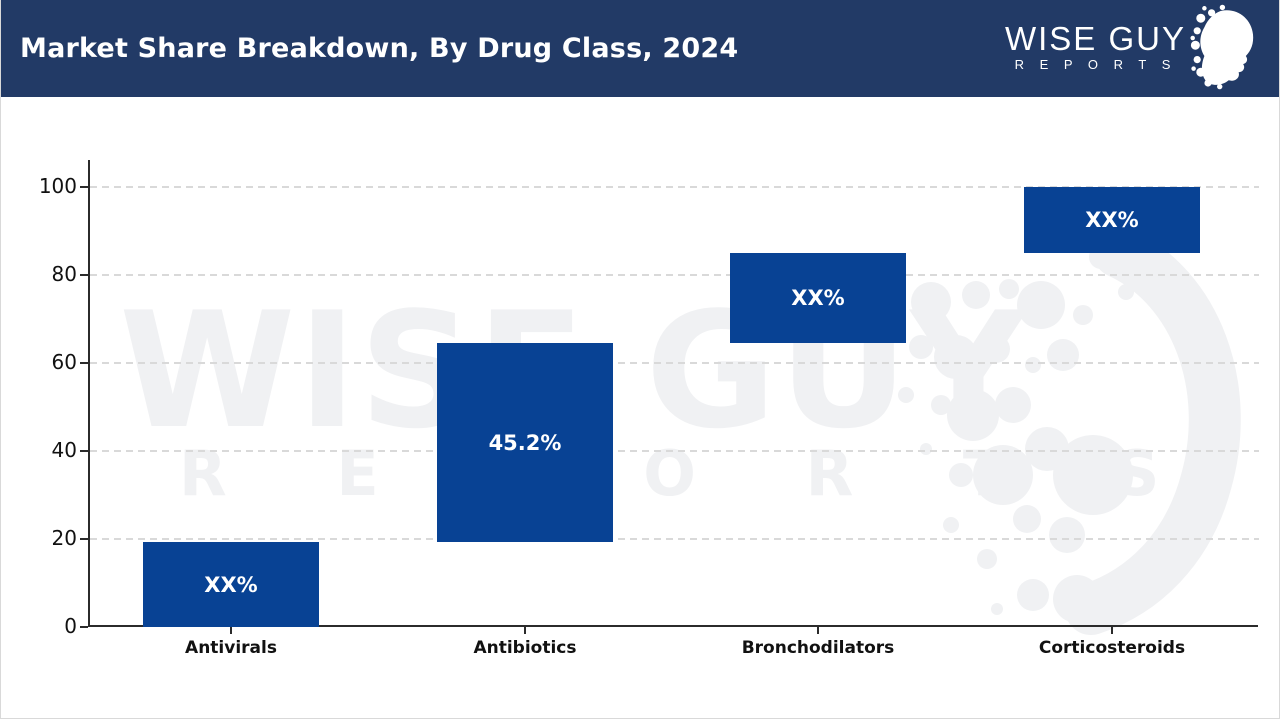 This screenshot has height=720, width=1280. I want to click on bar-antibiotics: 45.2%, so click(525, 443).